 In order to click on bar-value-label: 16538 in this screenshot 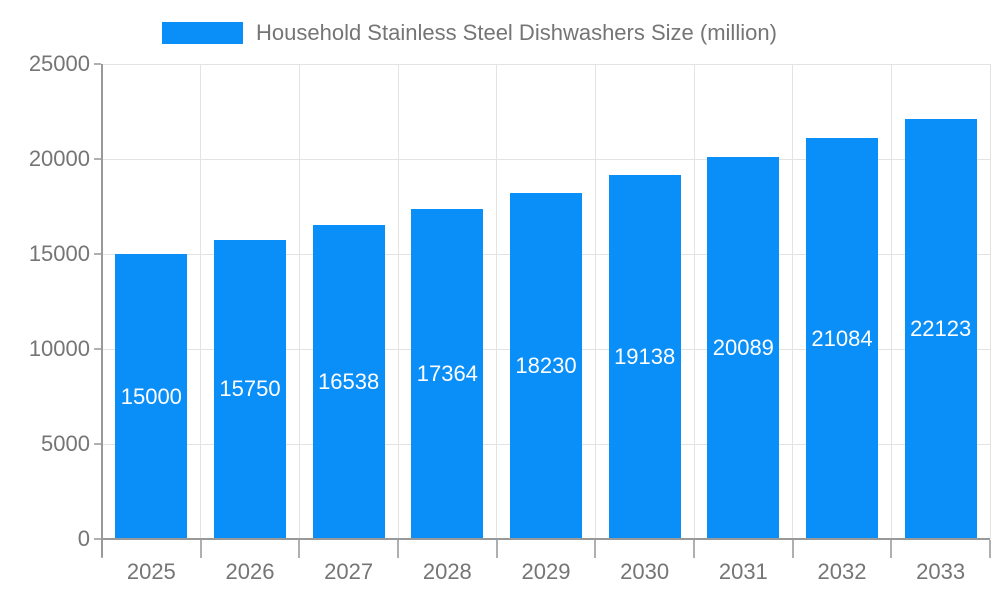, I will do `click(349, 381)`.